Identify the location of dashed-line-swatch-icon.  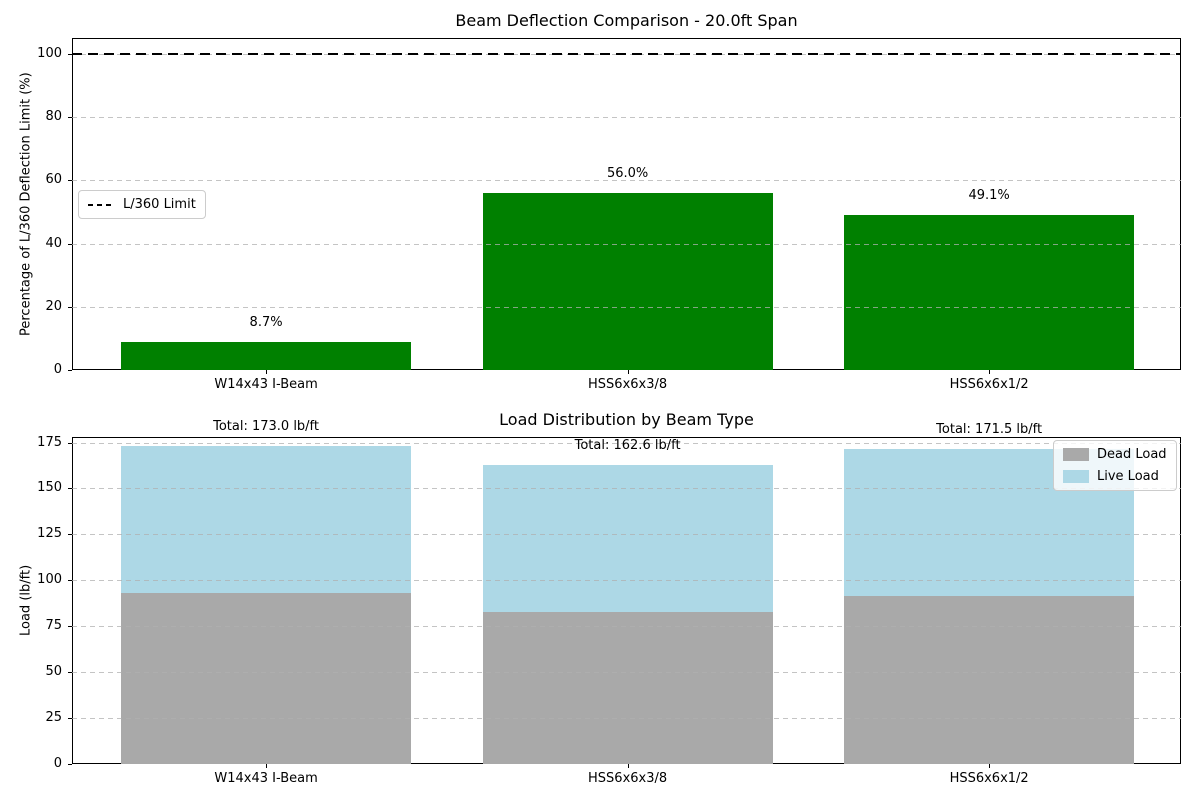
(101, 204).